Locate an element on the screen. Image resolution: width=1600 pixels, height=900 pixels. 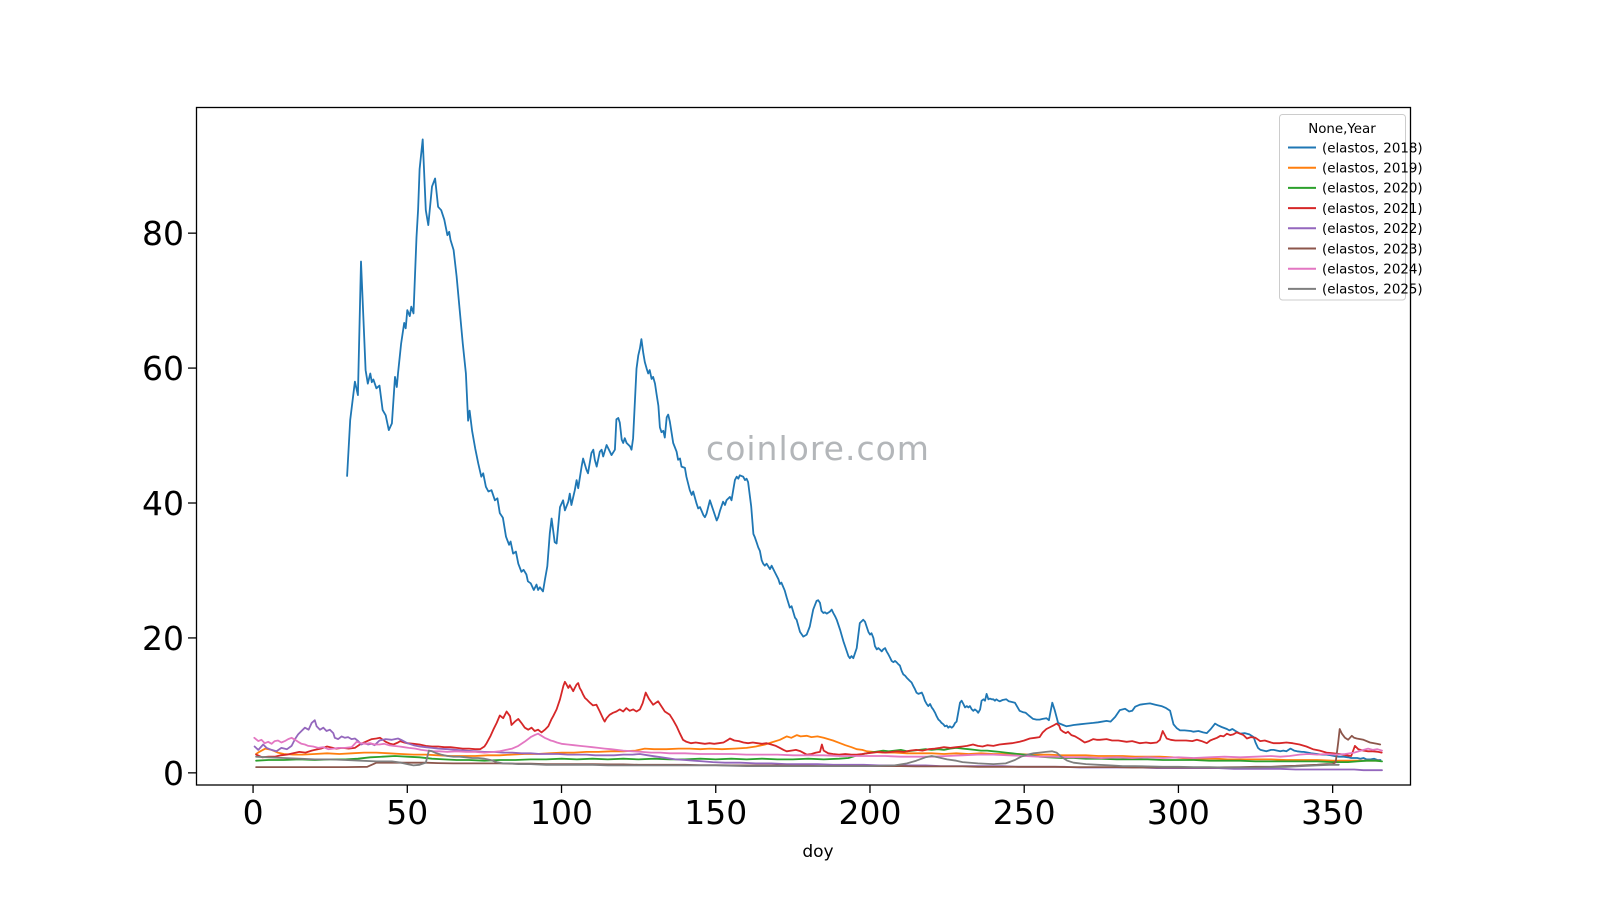
legend-item: (elastos, 2020) is located at coordinates (1355, 189).